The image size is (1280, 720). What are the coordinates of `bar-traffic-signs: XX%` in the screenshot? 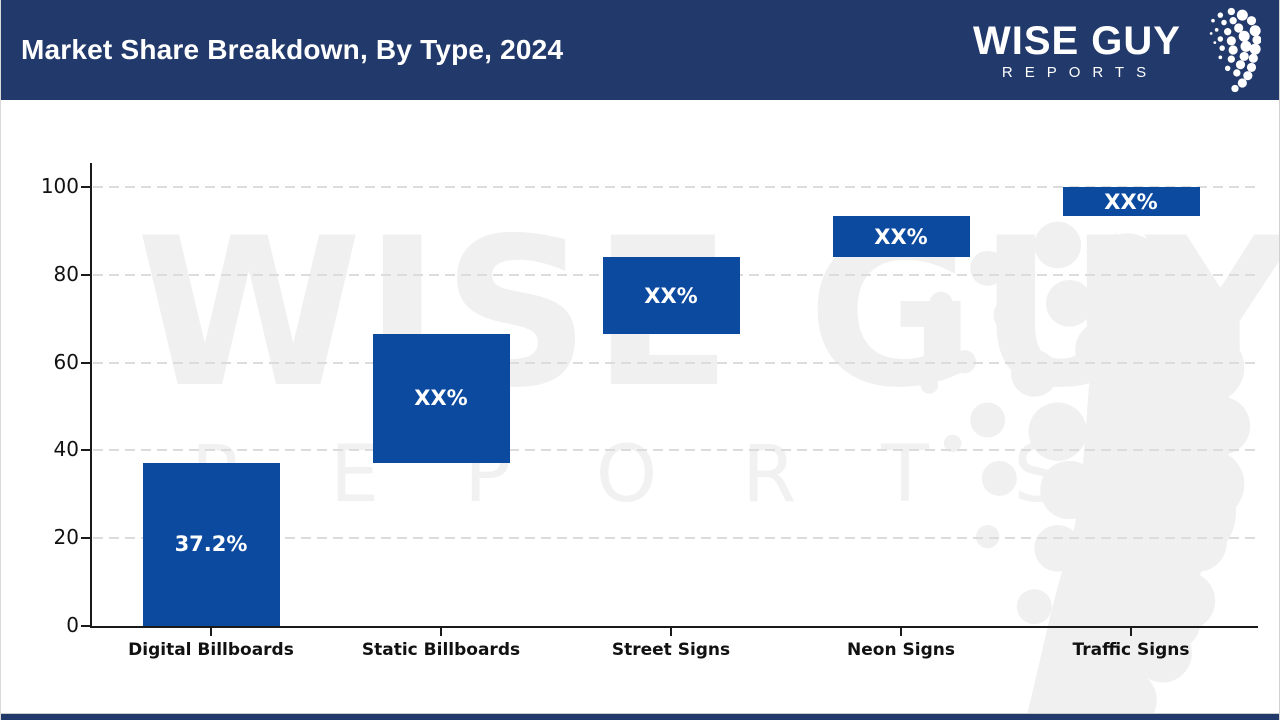 It's located at (1131, 202).